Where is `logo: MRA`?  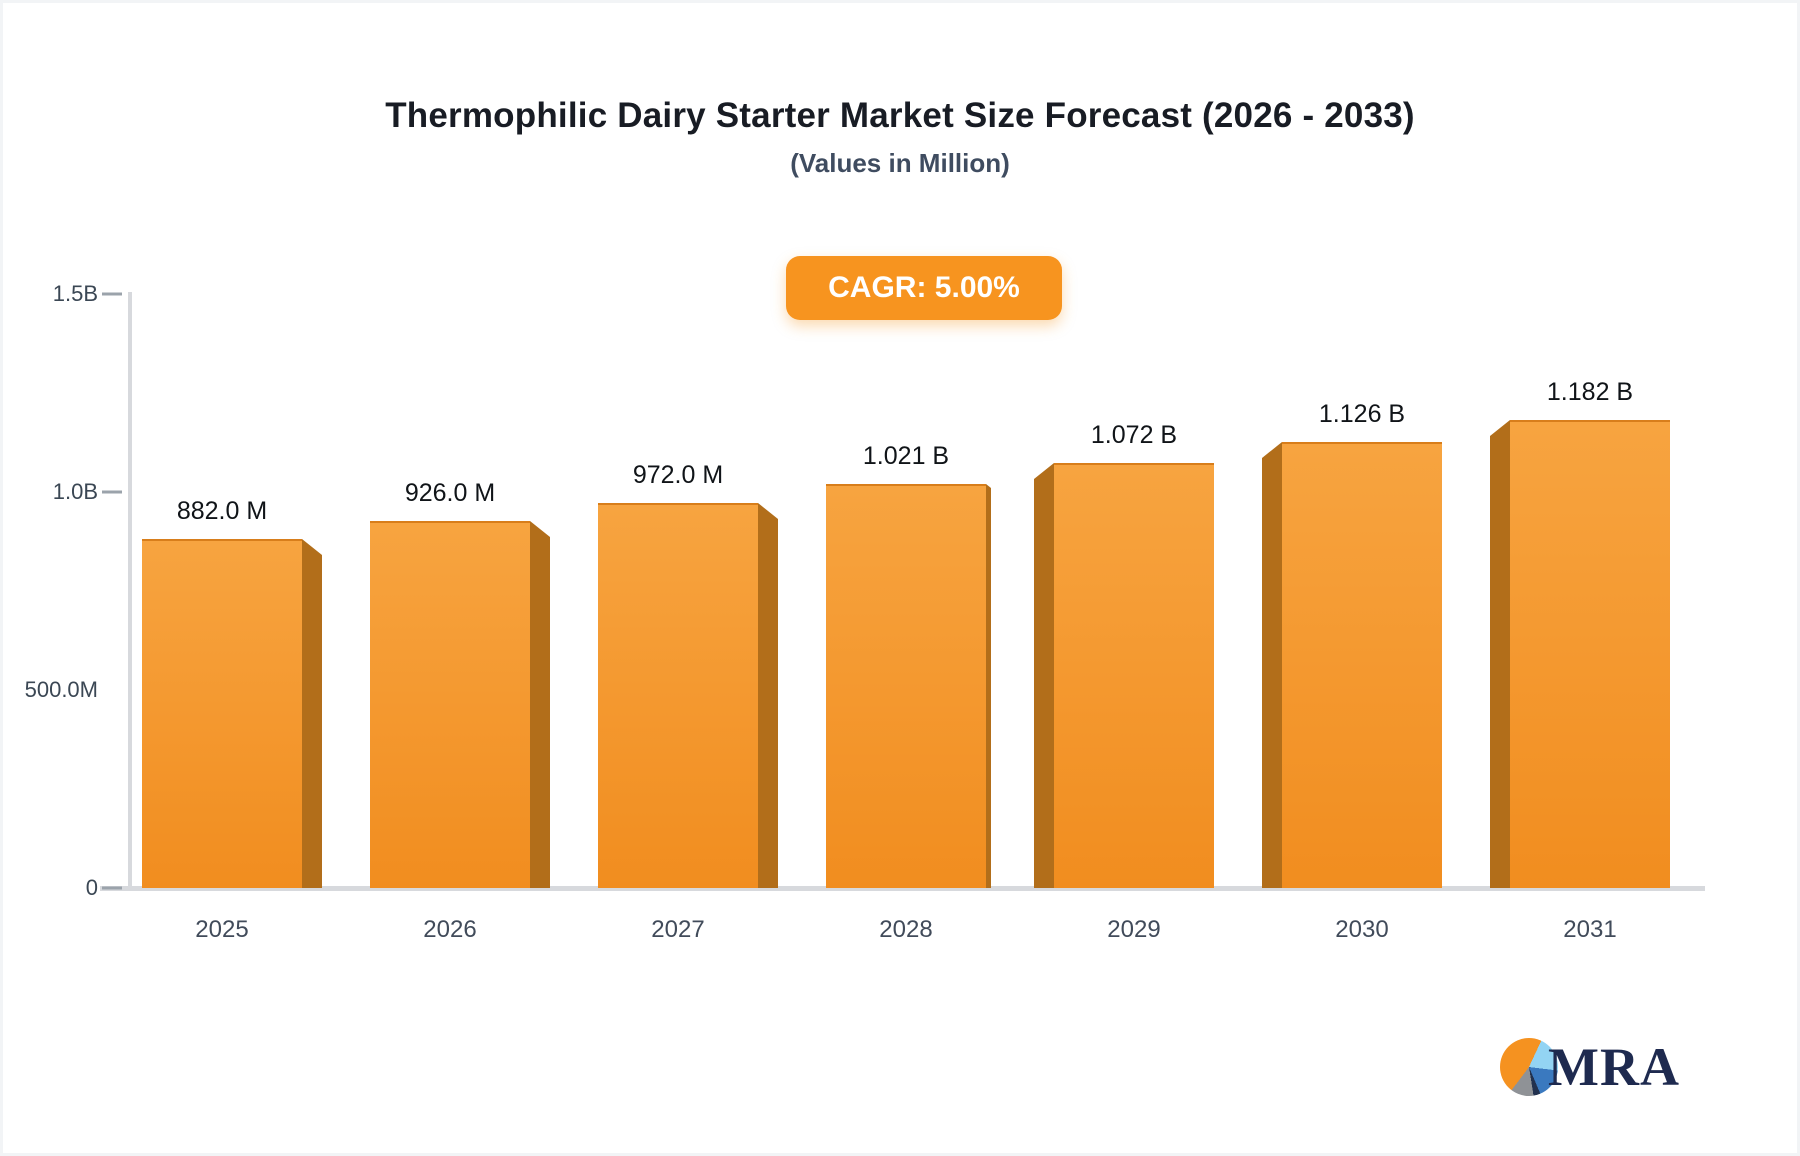 logo: MRA is located at coordinates (1590, 1067).